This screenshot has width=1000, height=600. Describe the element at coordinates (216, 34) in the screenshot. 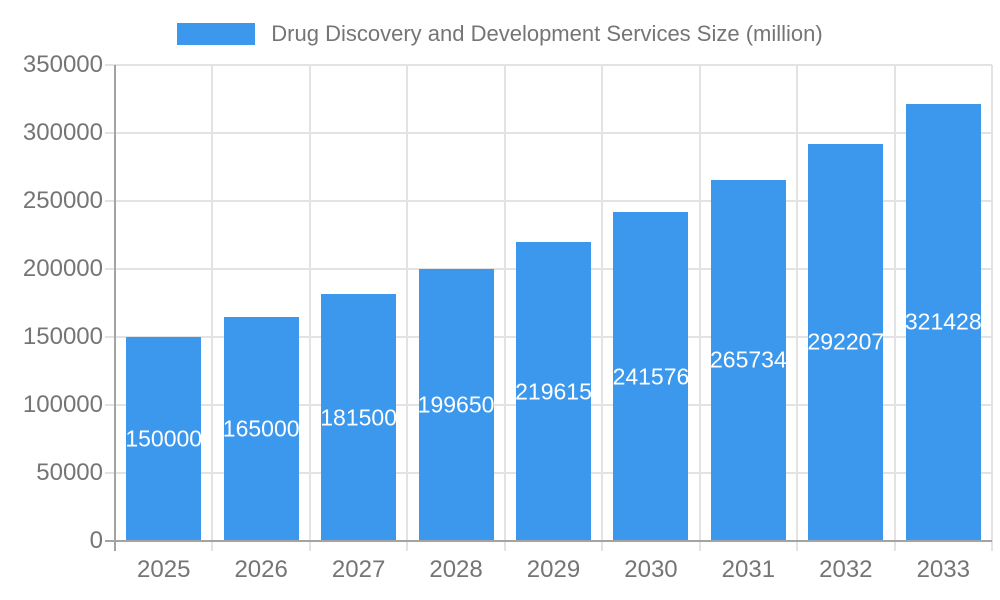

I see `legend-swatch` at that location.